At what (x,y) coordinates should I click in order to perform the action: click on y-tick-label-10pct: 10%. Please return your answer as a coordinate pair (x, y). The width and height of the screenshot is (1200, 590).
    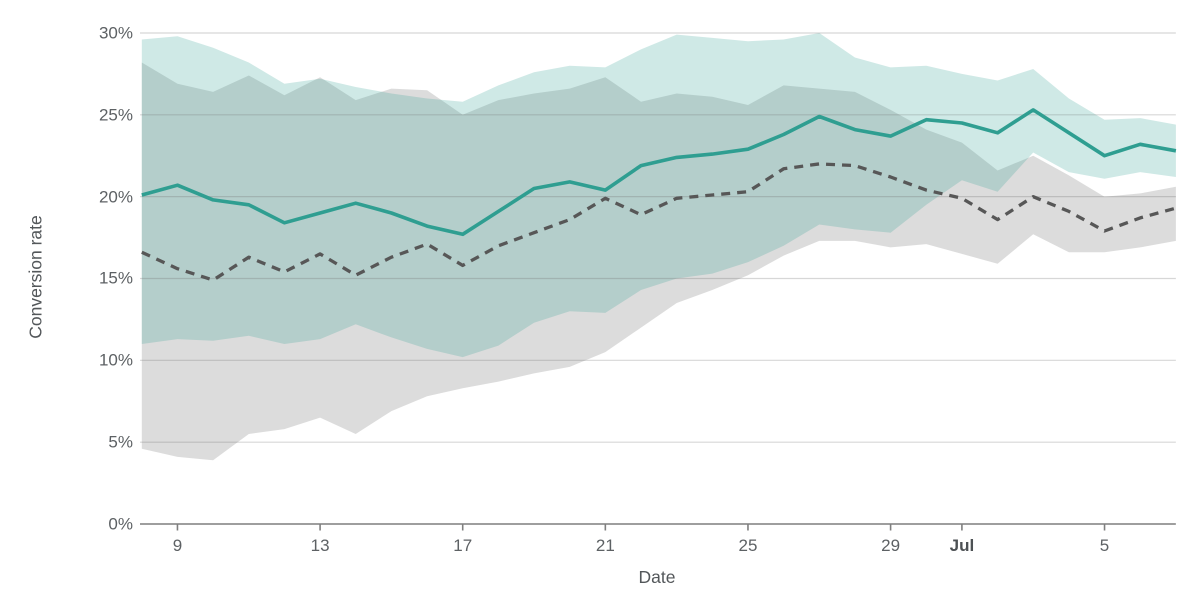
    Looking at the image, I should click on (115, 360).